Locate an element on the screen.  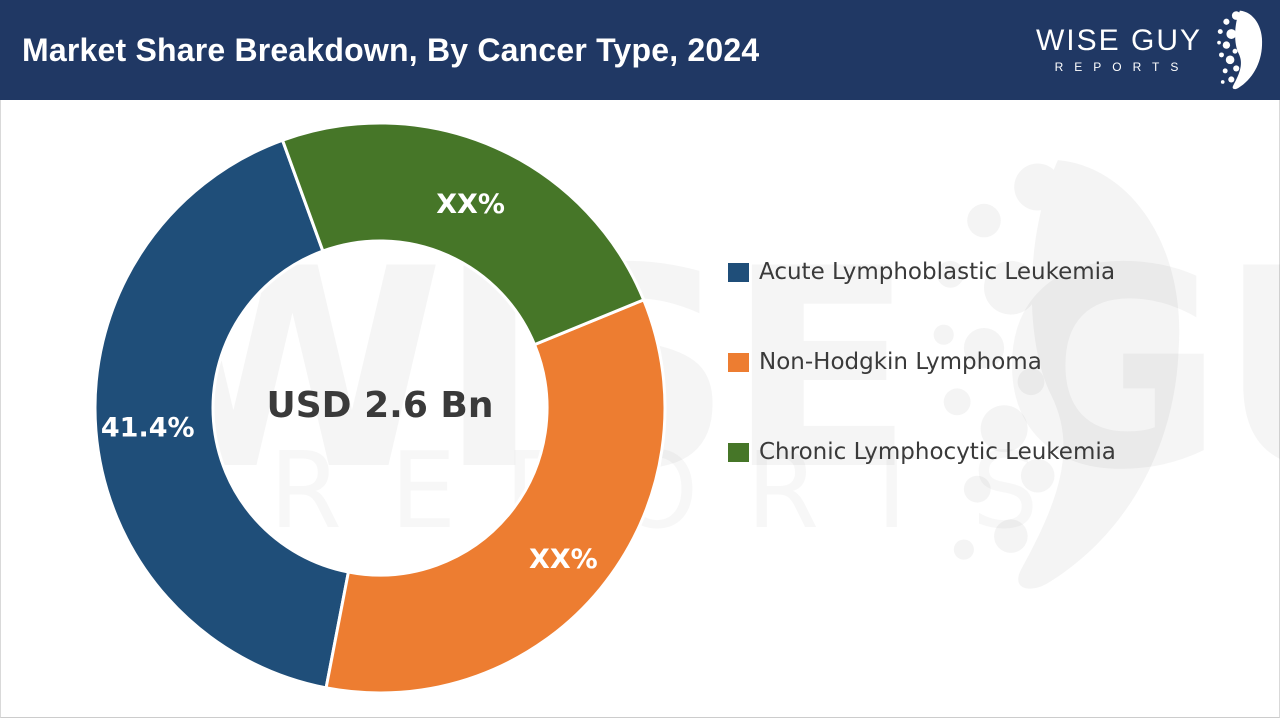
legend-label: Acute Lymphoblastic Leukemia is located at coordinates (937, 272).